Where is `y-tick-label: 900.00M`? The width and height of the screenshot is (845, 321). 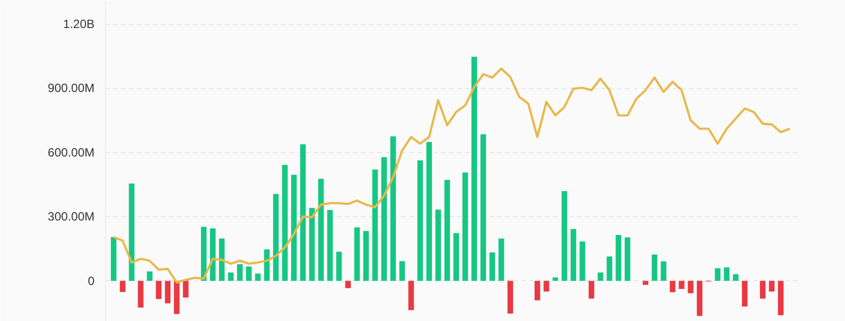 y-tick-label: 900.00M is located at coordinates (71, 88).